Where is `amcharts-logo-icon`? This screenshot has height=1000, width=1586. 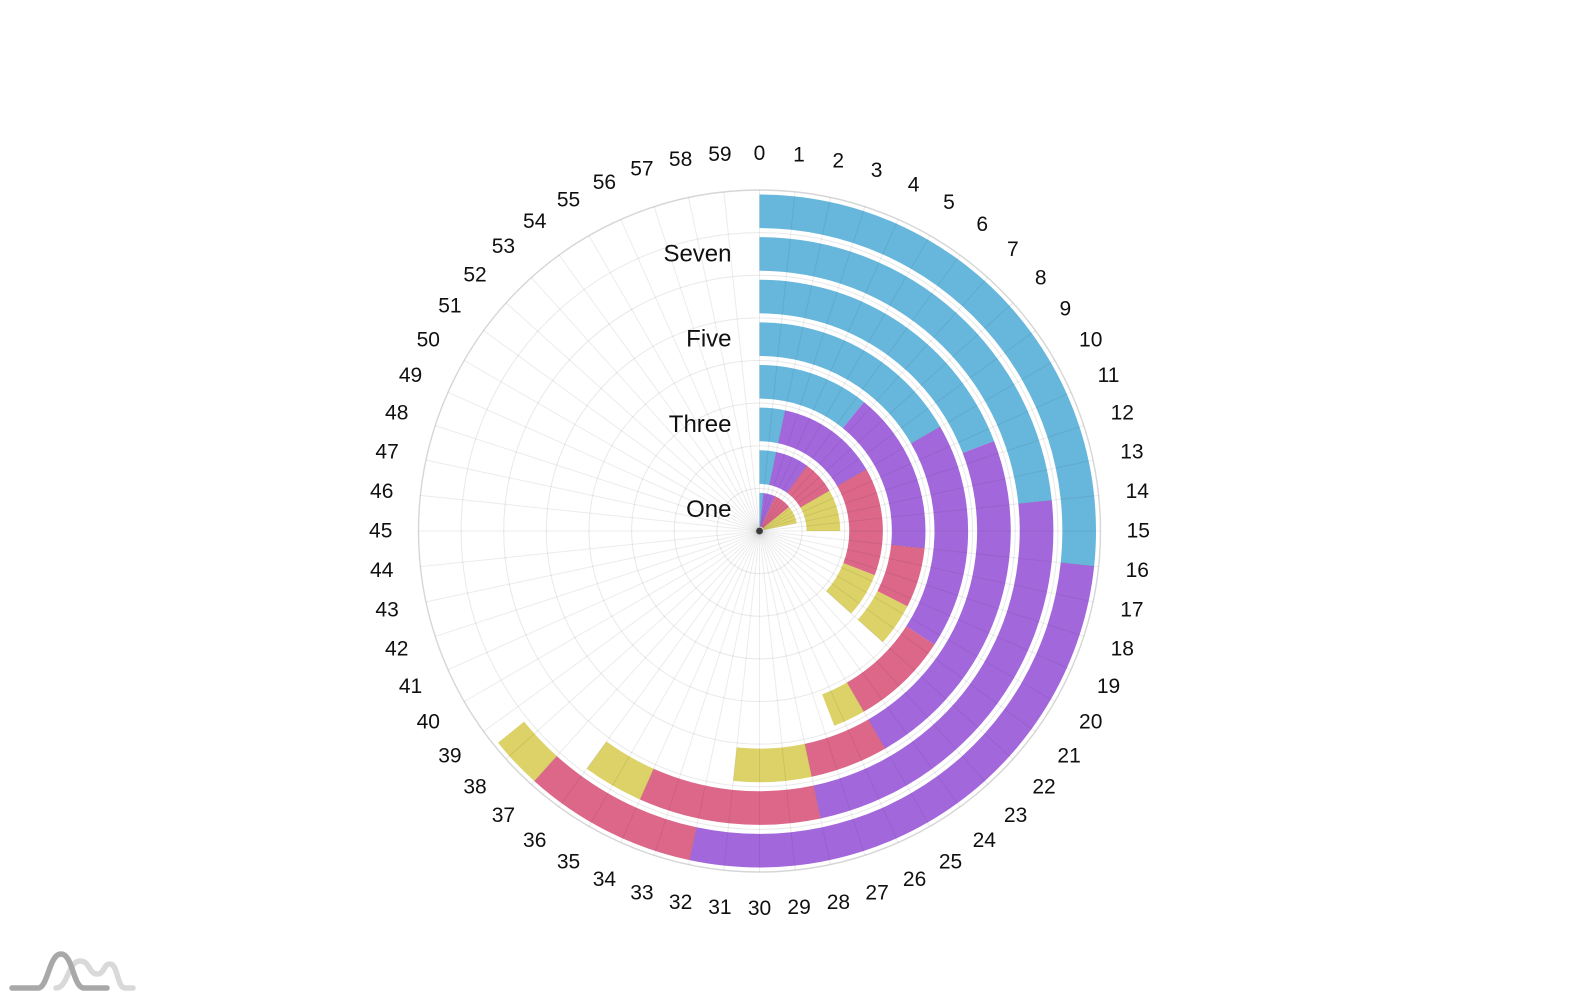
amcharts-logo-icon is located at coordinates (72, 970).